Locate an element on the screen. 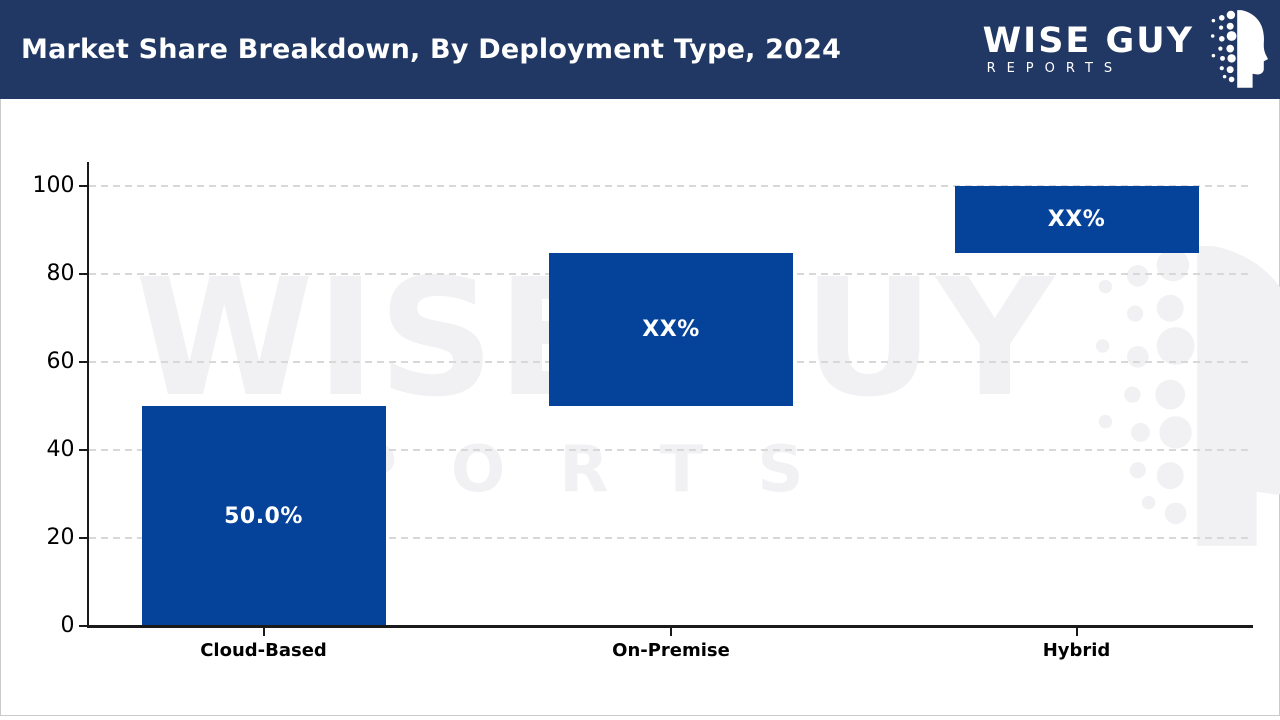 This screenshot has width=1280, height=720. brand-logo: WISE GUY REPORTS is located at coordinates (1125, 50).